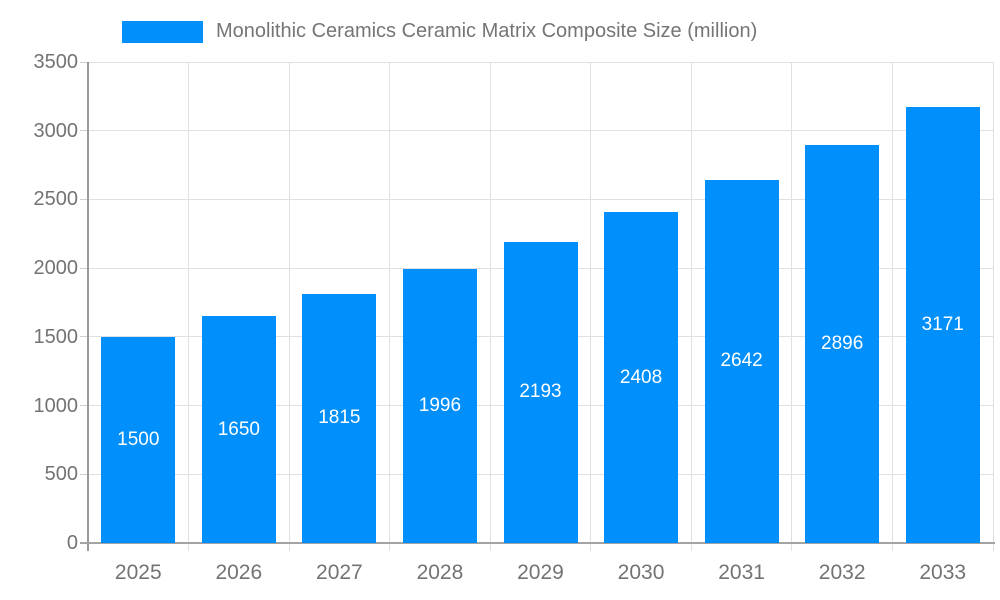 The image size is (1000, 600). Describe the element at coordinates (138, 572) in the screenshot. I see `x-axis-label-2025: 2025` at that location.